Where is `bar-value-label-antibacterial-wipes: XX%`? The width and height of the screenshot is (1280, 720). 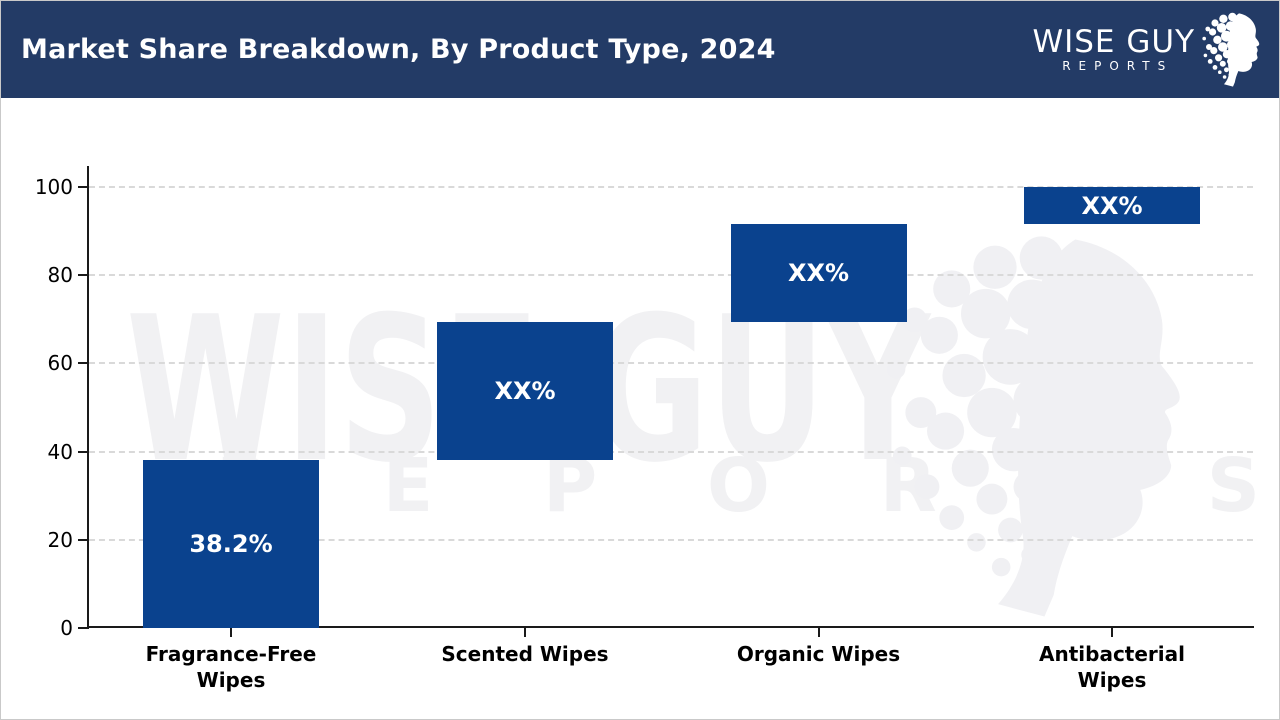 bar-value-label-antibacterial-wipes: XX% is located at coordinates (1112, 205).